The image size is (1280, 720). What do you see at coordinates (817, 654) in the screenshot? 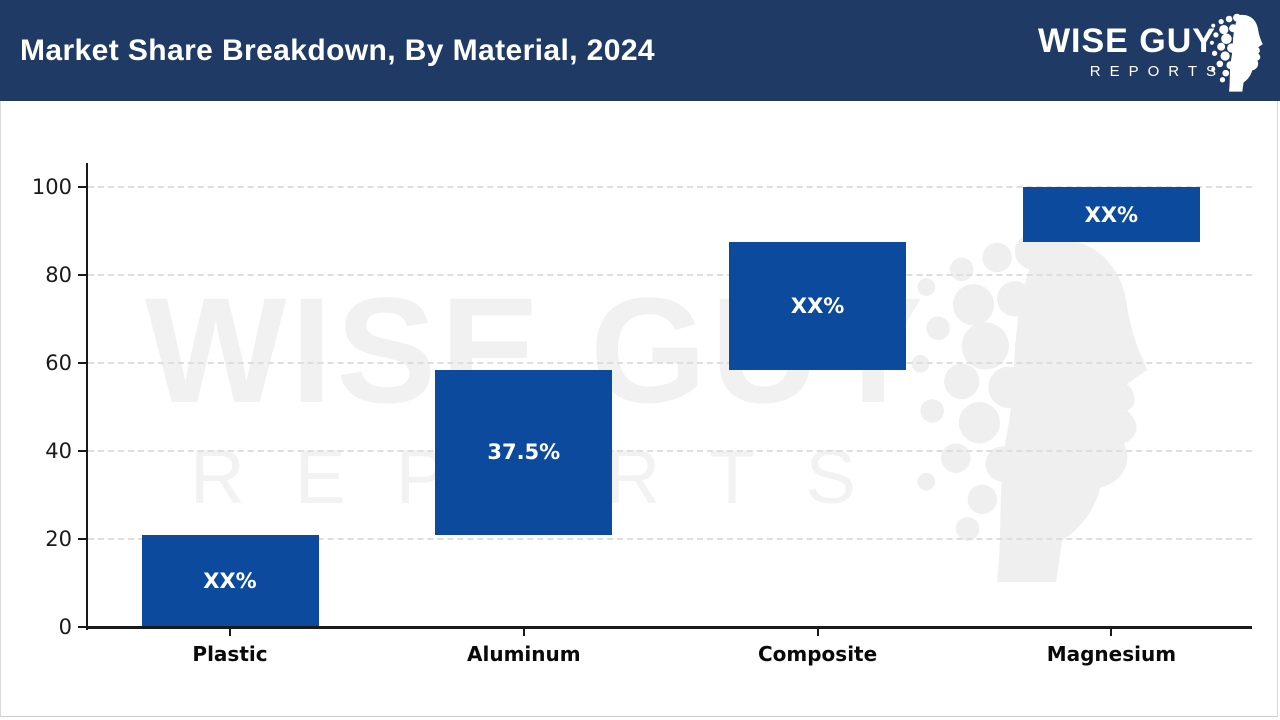
I see `x-tick-label-composite: Composite` at bounding box center [817, 654].